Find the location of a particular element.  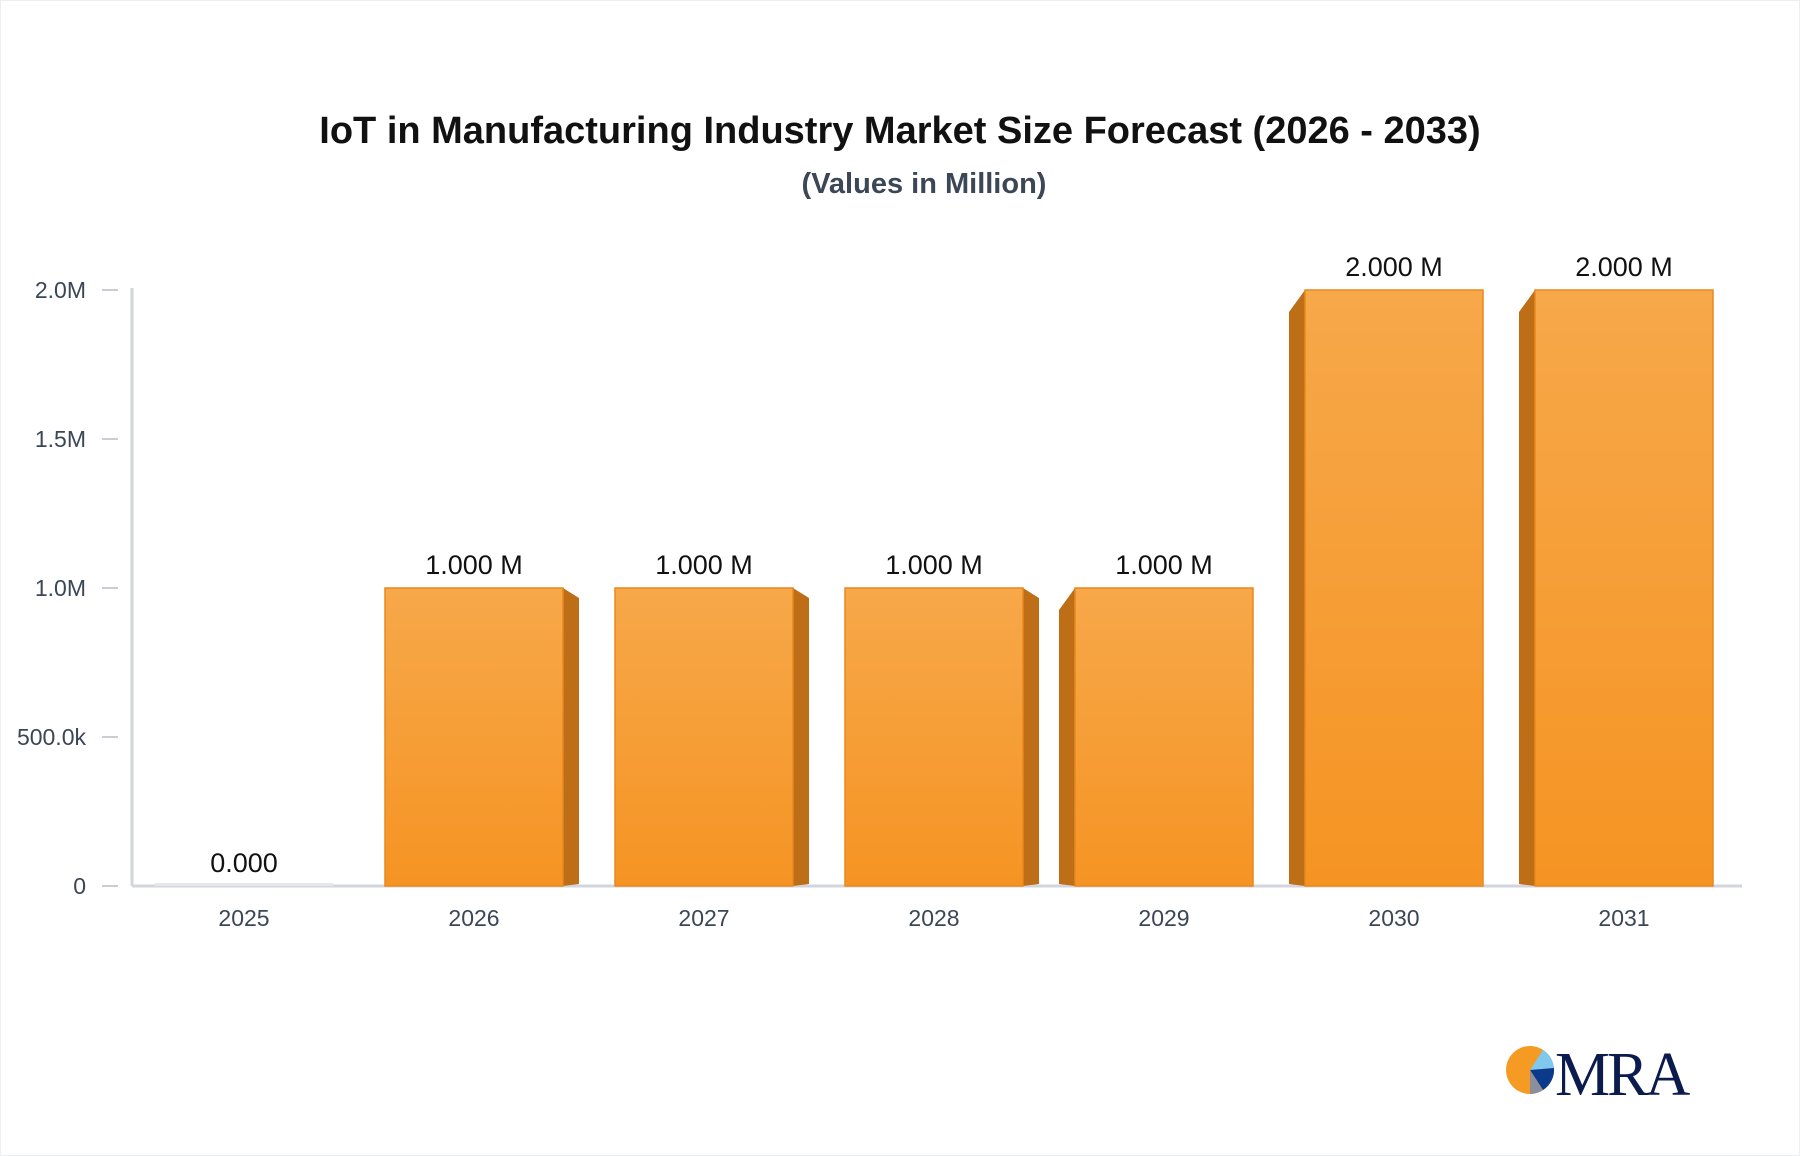

x-tick-label: 2029 is located at coordinates (1163, 918).